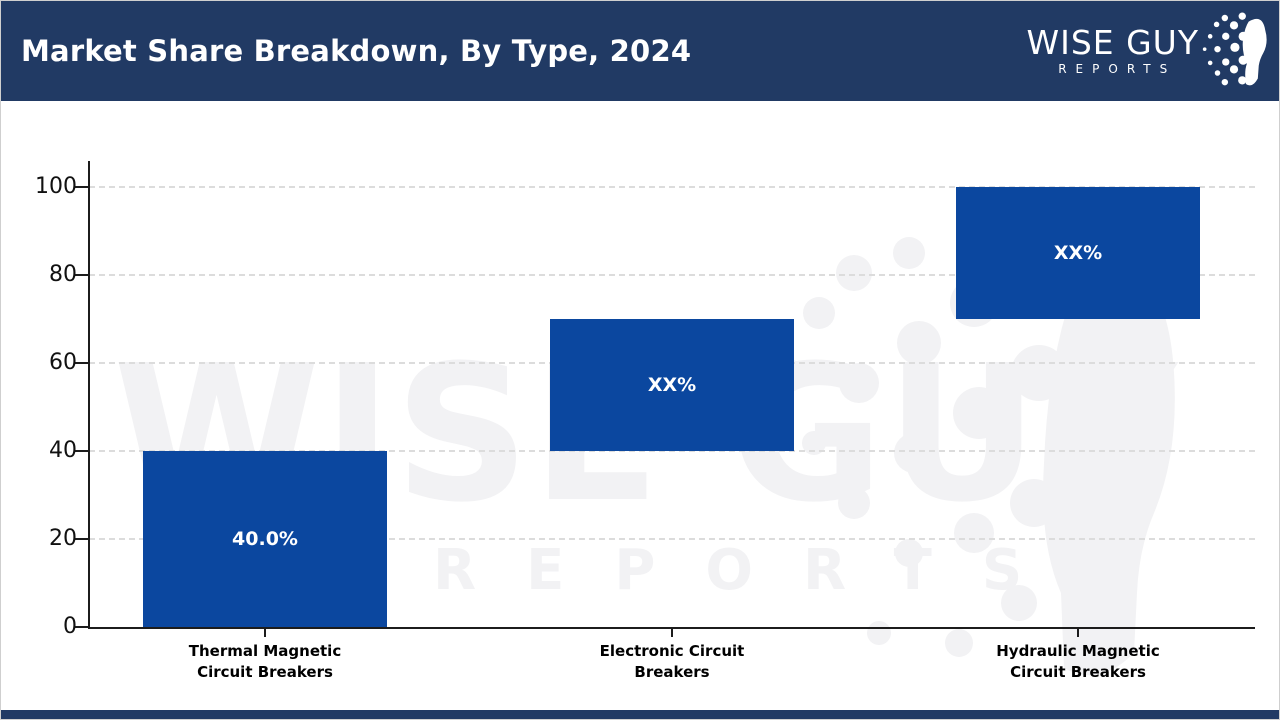  What do you see at coordinates (63, 538) in the screenshot?
I see `y-tick-label-20: 20` at bounding box center [63, 538].